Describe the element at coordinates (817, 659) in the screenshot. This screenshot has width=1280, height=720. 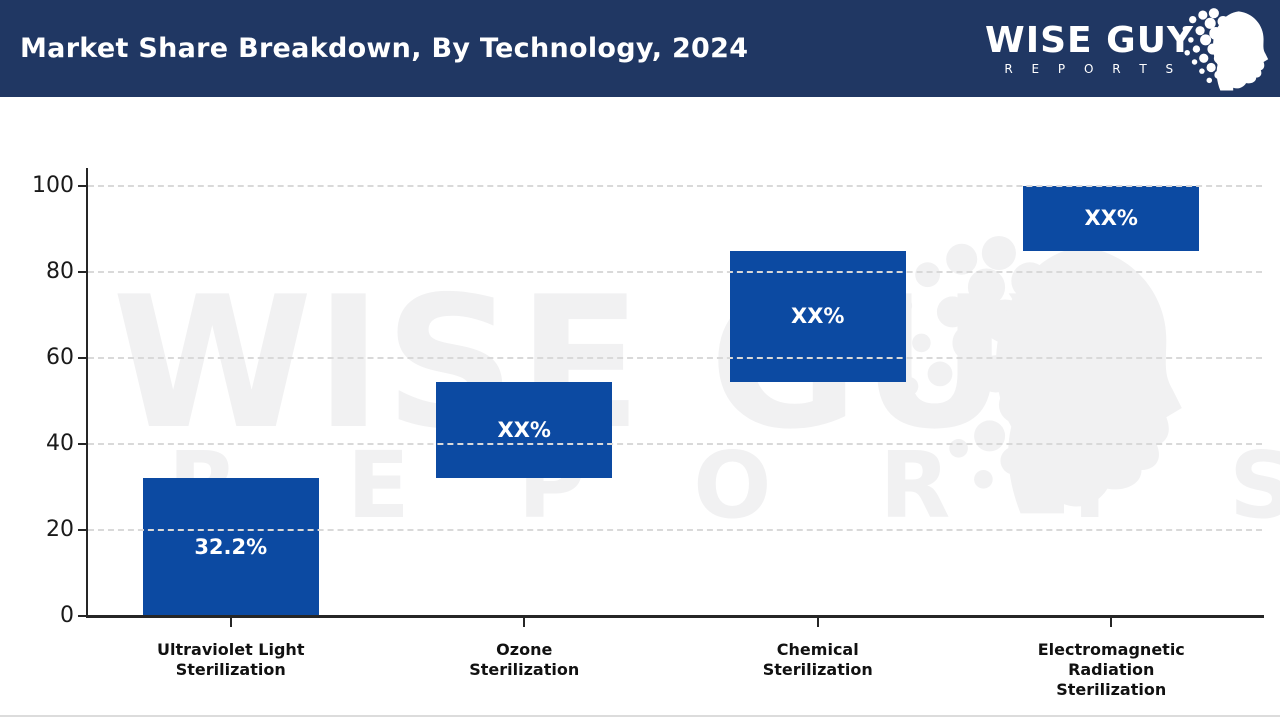
I see `category-label: Chemical Sterilization` at that location.